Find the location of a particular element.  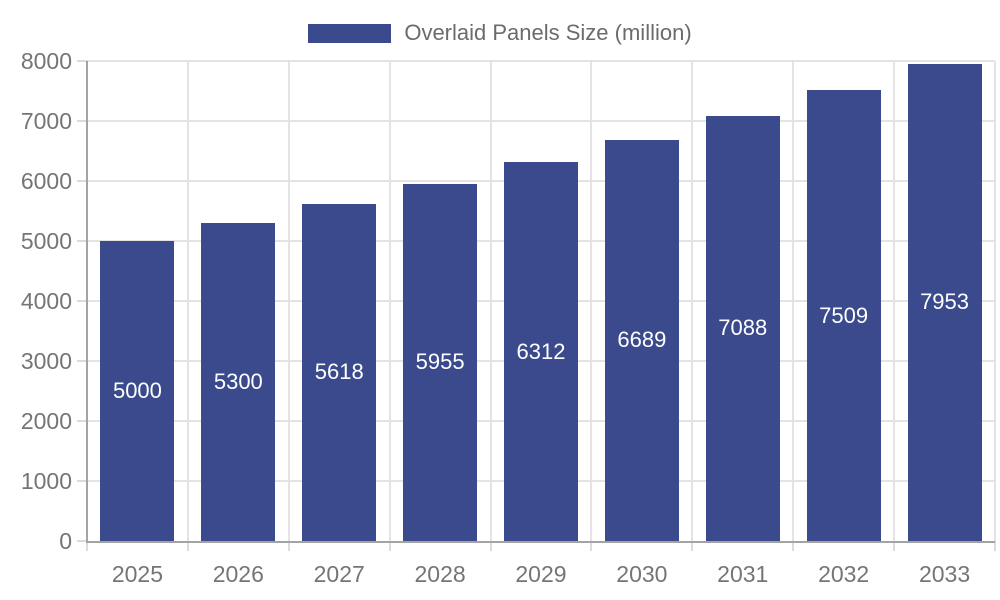

bar-value-label: 7953 is located at coordinates (945, 302).